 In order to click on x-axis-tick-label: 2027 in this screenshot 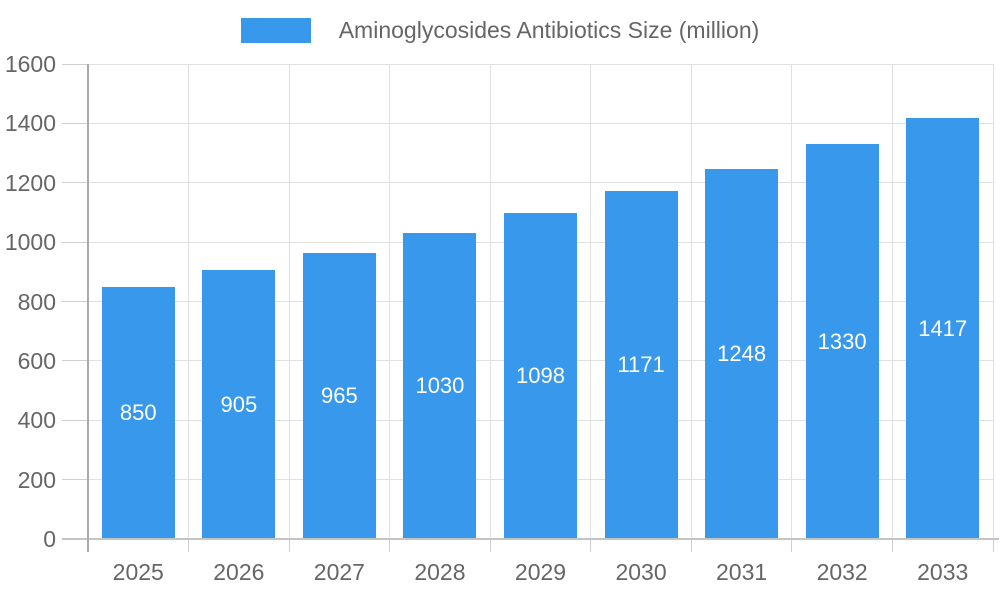, I will do `click(339, 572)`.